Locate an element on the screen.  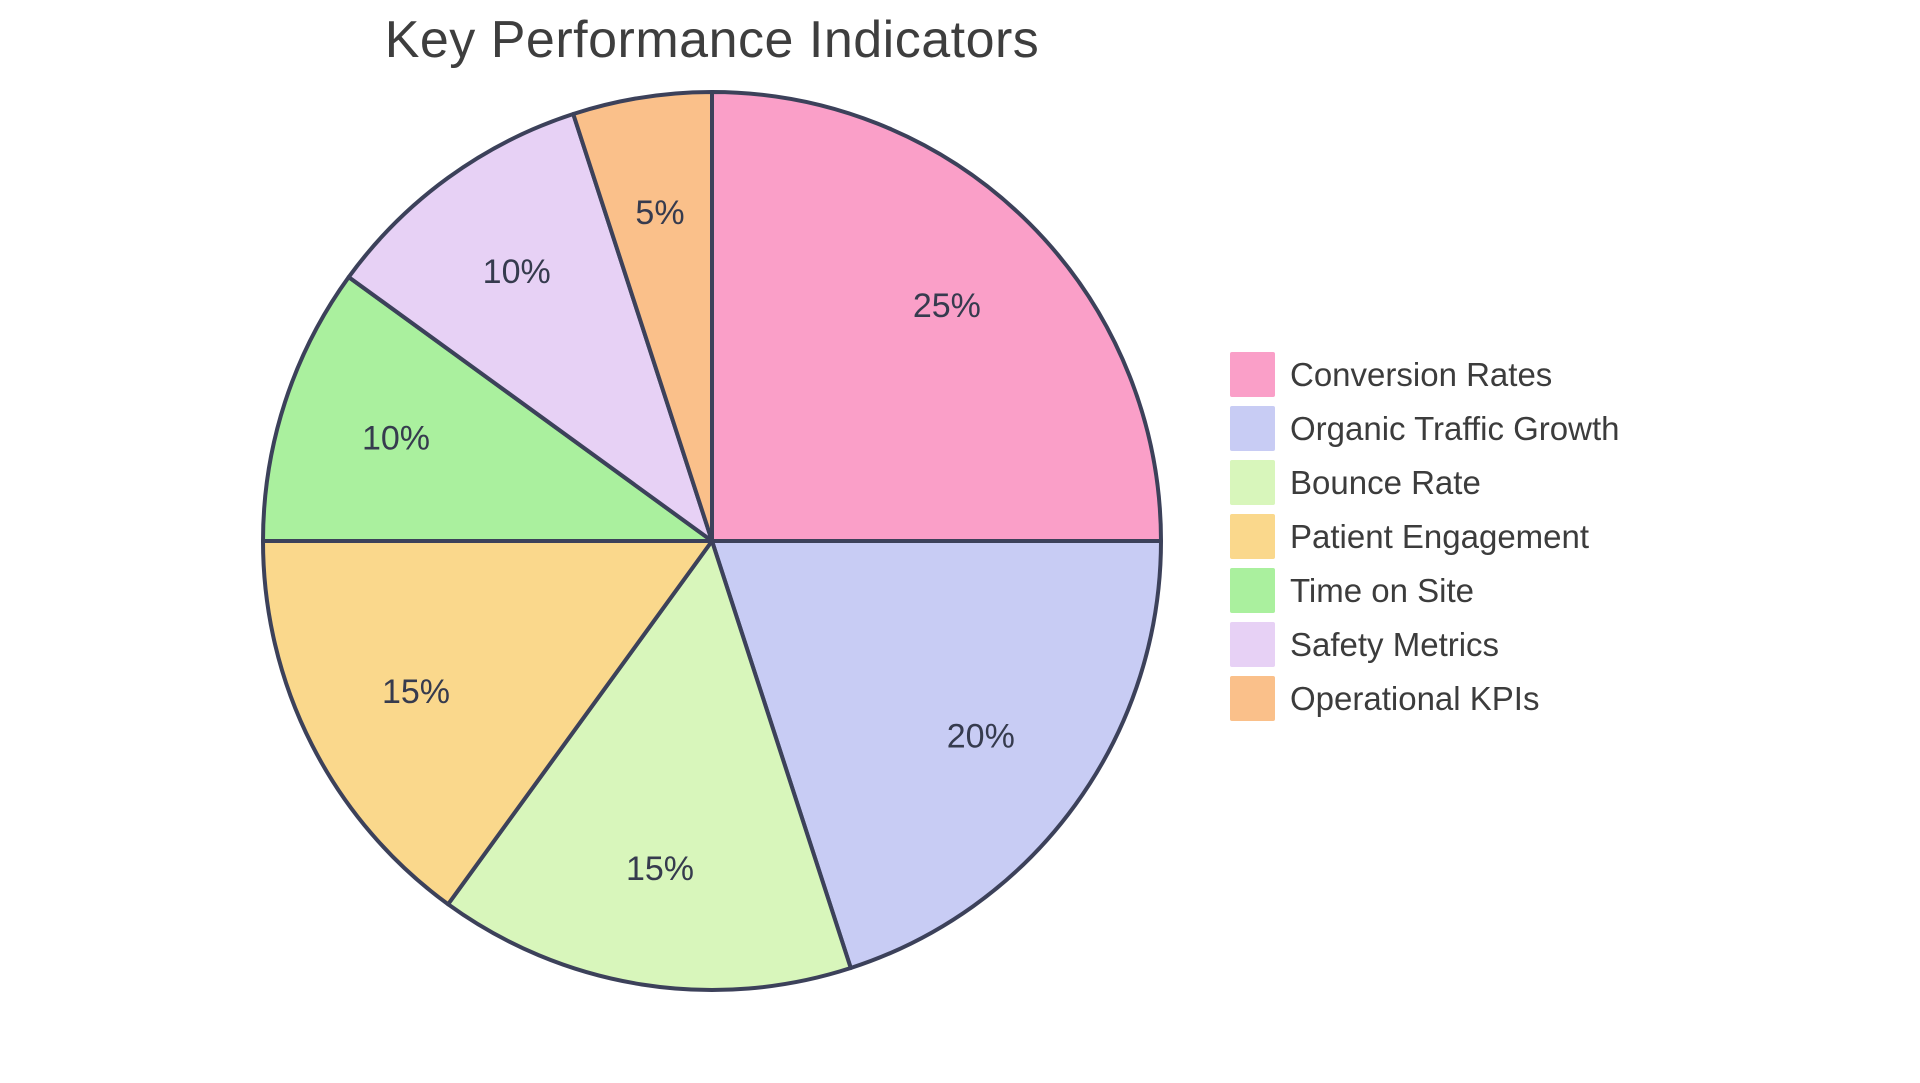
legend-label-bounce-rate: Bounce Rate is located at coordinates (1385, 482).